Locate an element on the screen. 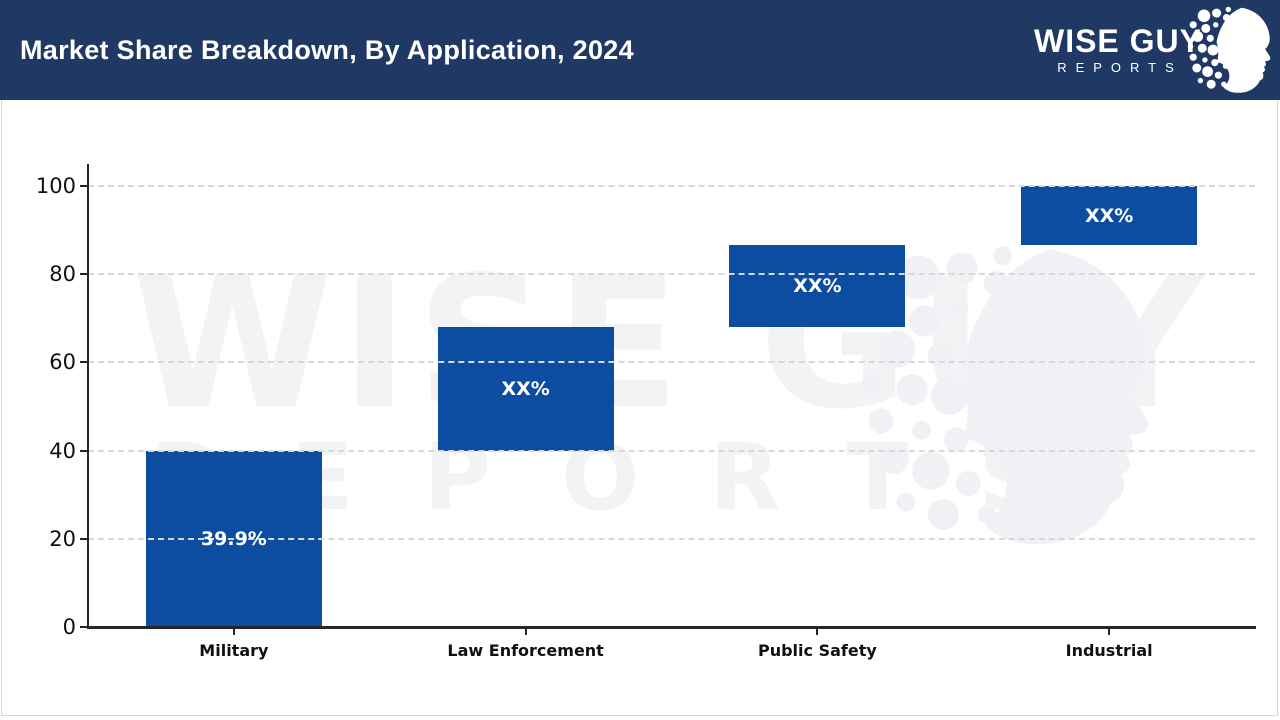 The height and width of the screenshot is (720, 1280). y-tick-label: 60 is located at coordinates (62, 362).